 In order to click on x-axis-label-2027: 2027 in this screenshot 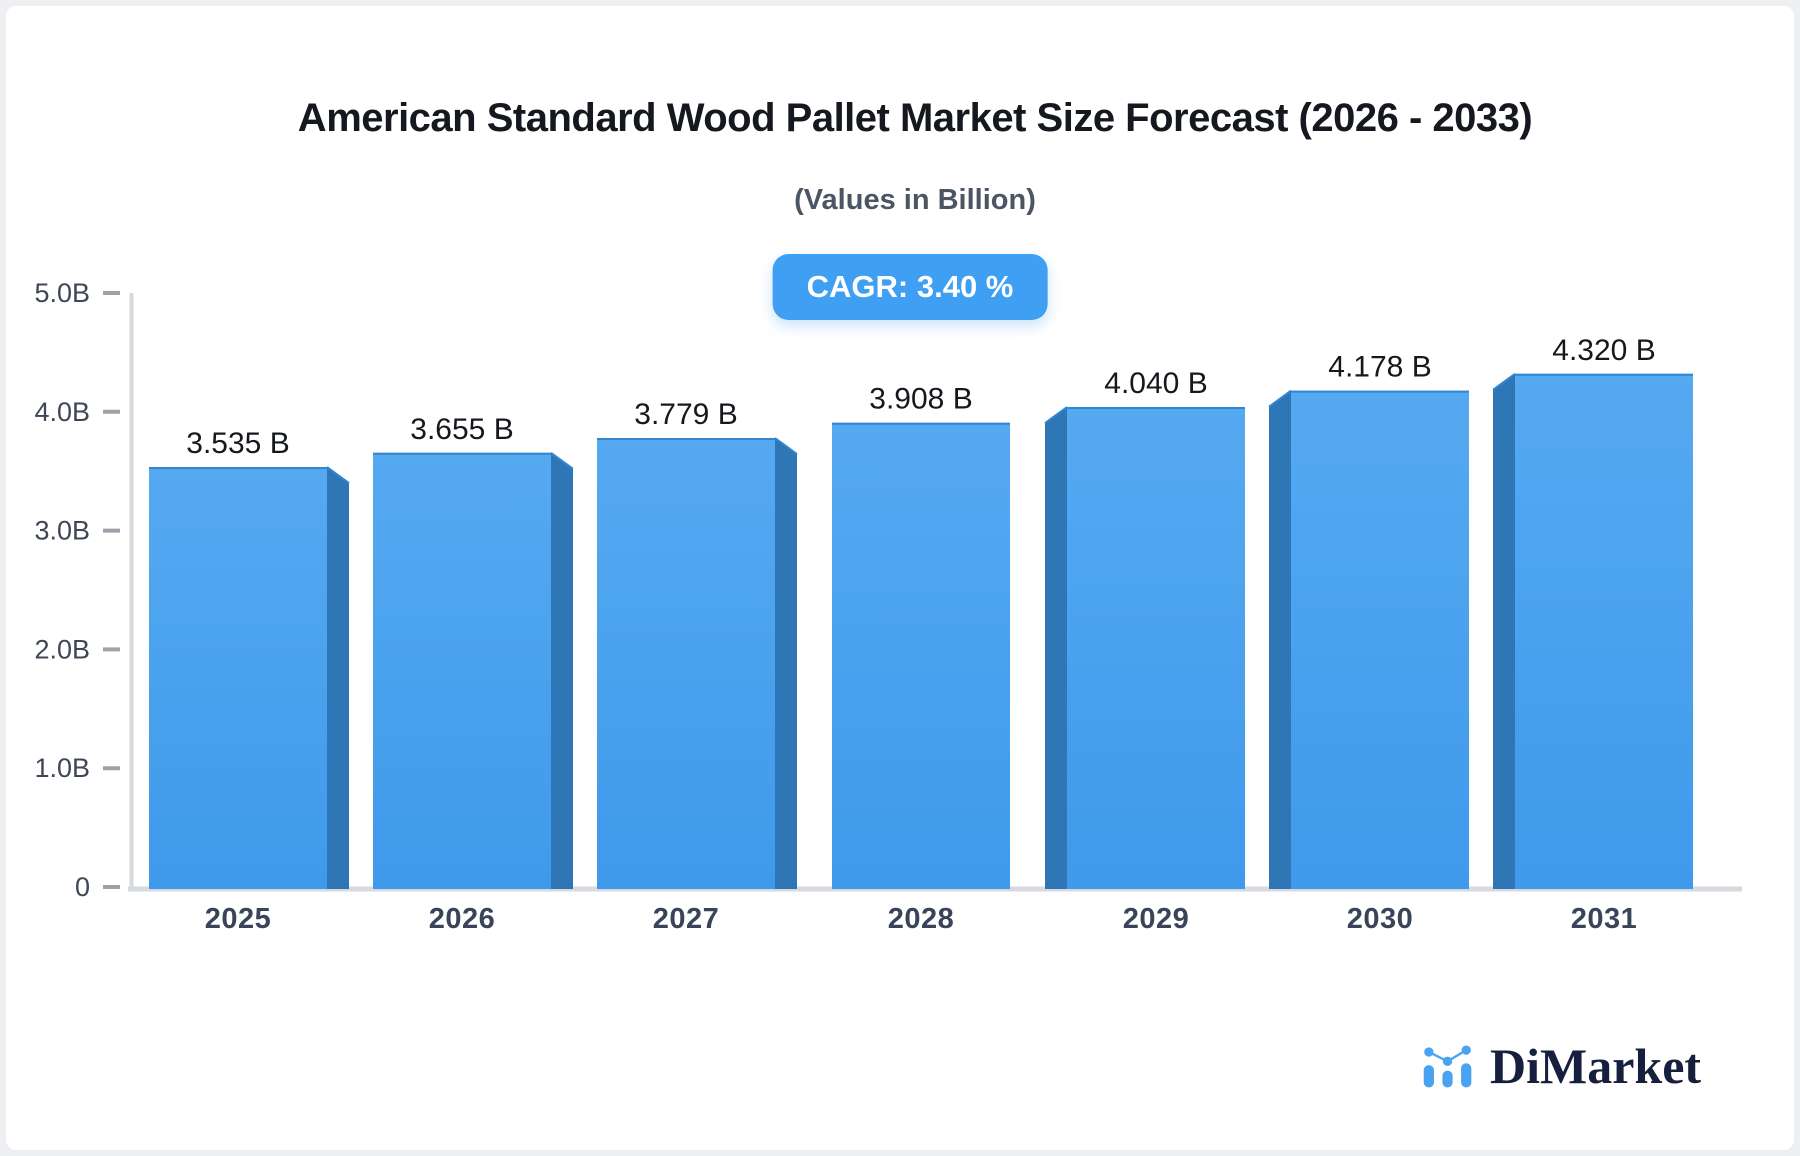, I will do `click(686, 919)`.